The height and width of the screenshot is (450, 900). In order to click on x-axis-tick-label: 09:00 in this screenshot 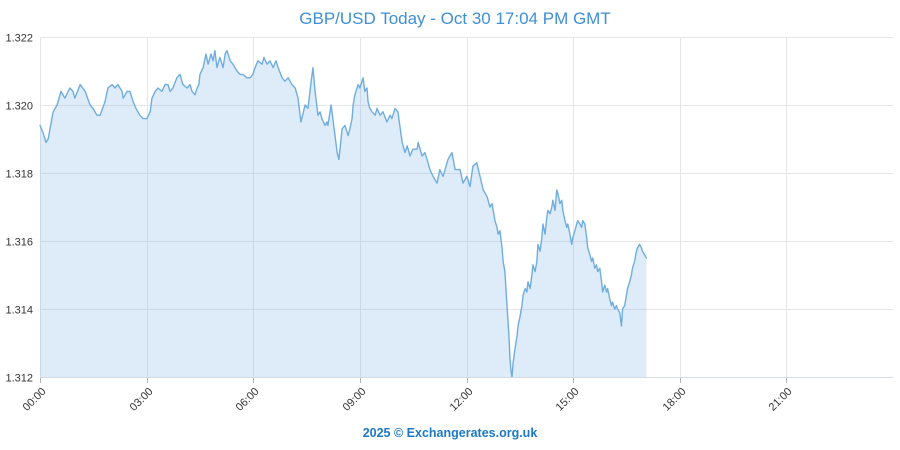, I will do `click(355, 400)`.